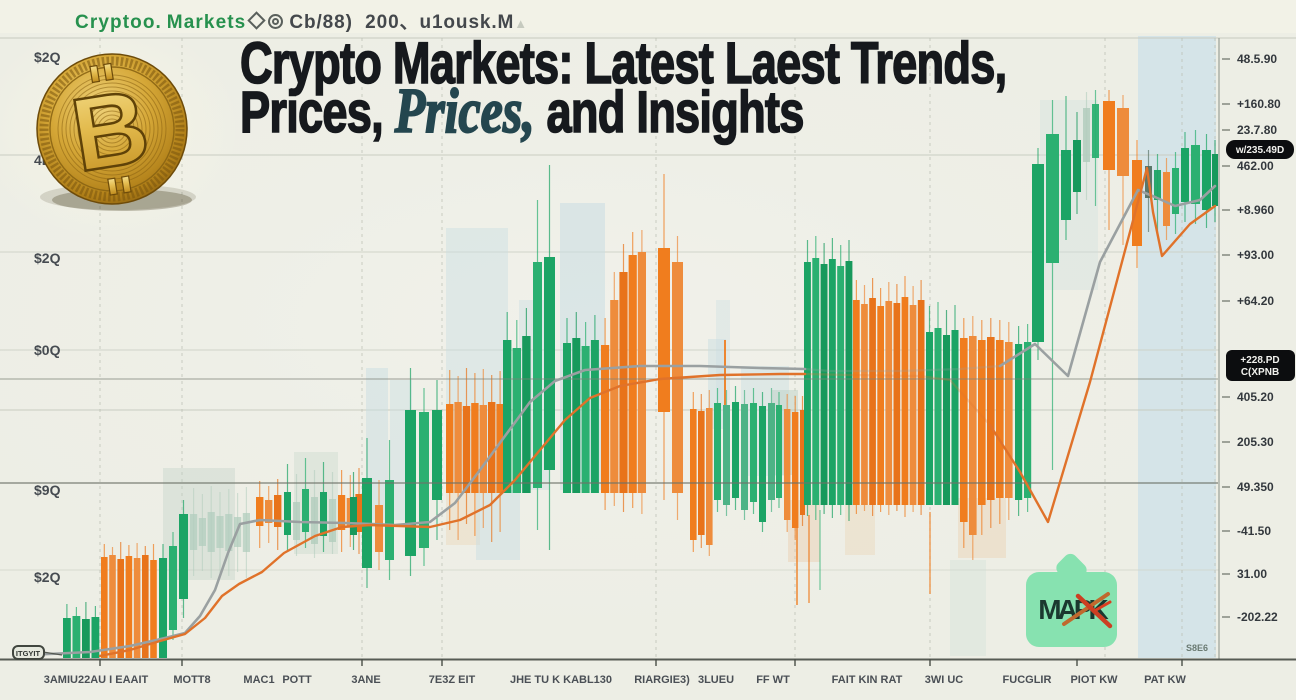 The width and height of the screenshot is (1296, 700). What do you see at coordinates (258, 680) in the screenshot?
I see `svg-text: MAC1` at bounding box center [258, 680].